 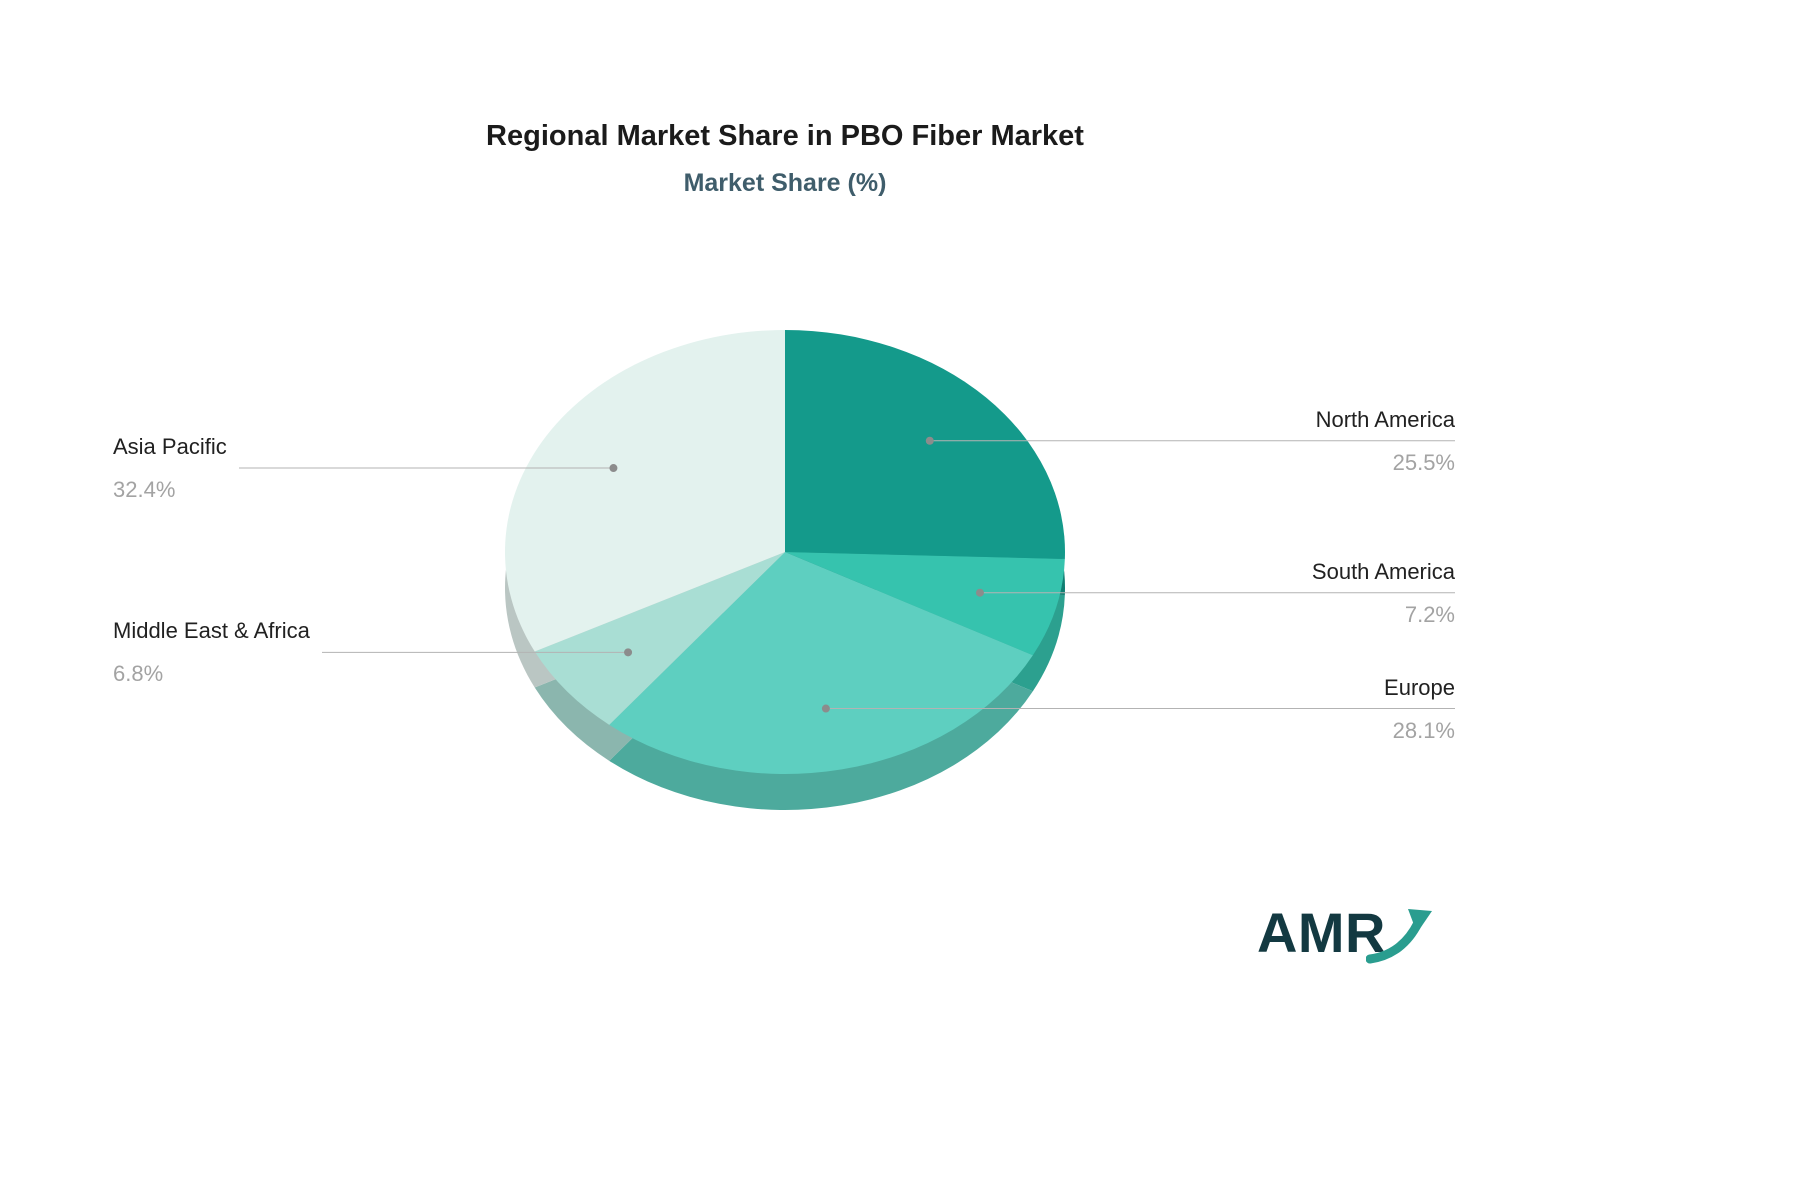 I want to click on pie-slice-middle-east-africa, so click(x=659, y=638).